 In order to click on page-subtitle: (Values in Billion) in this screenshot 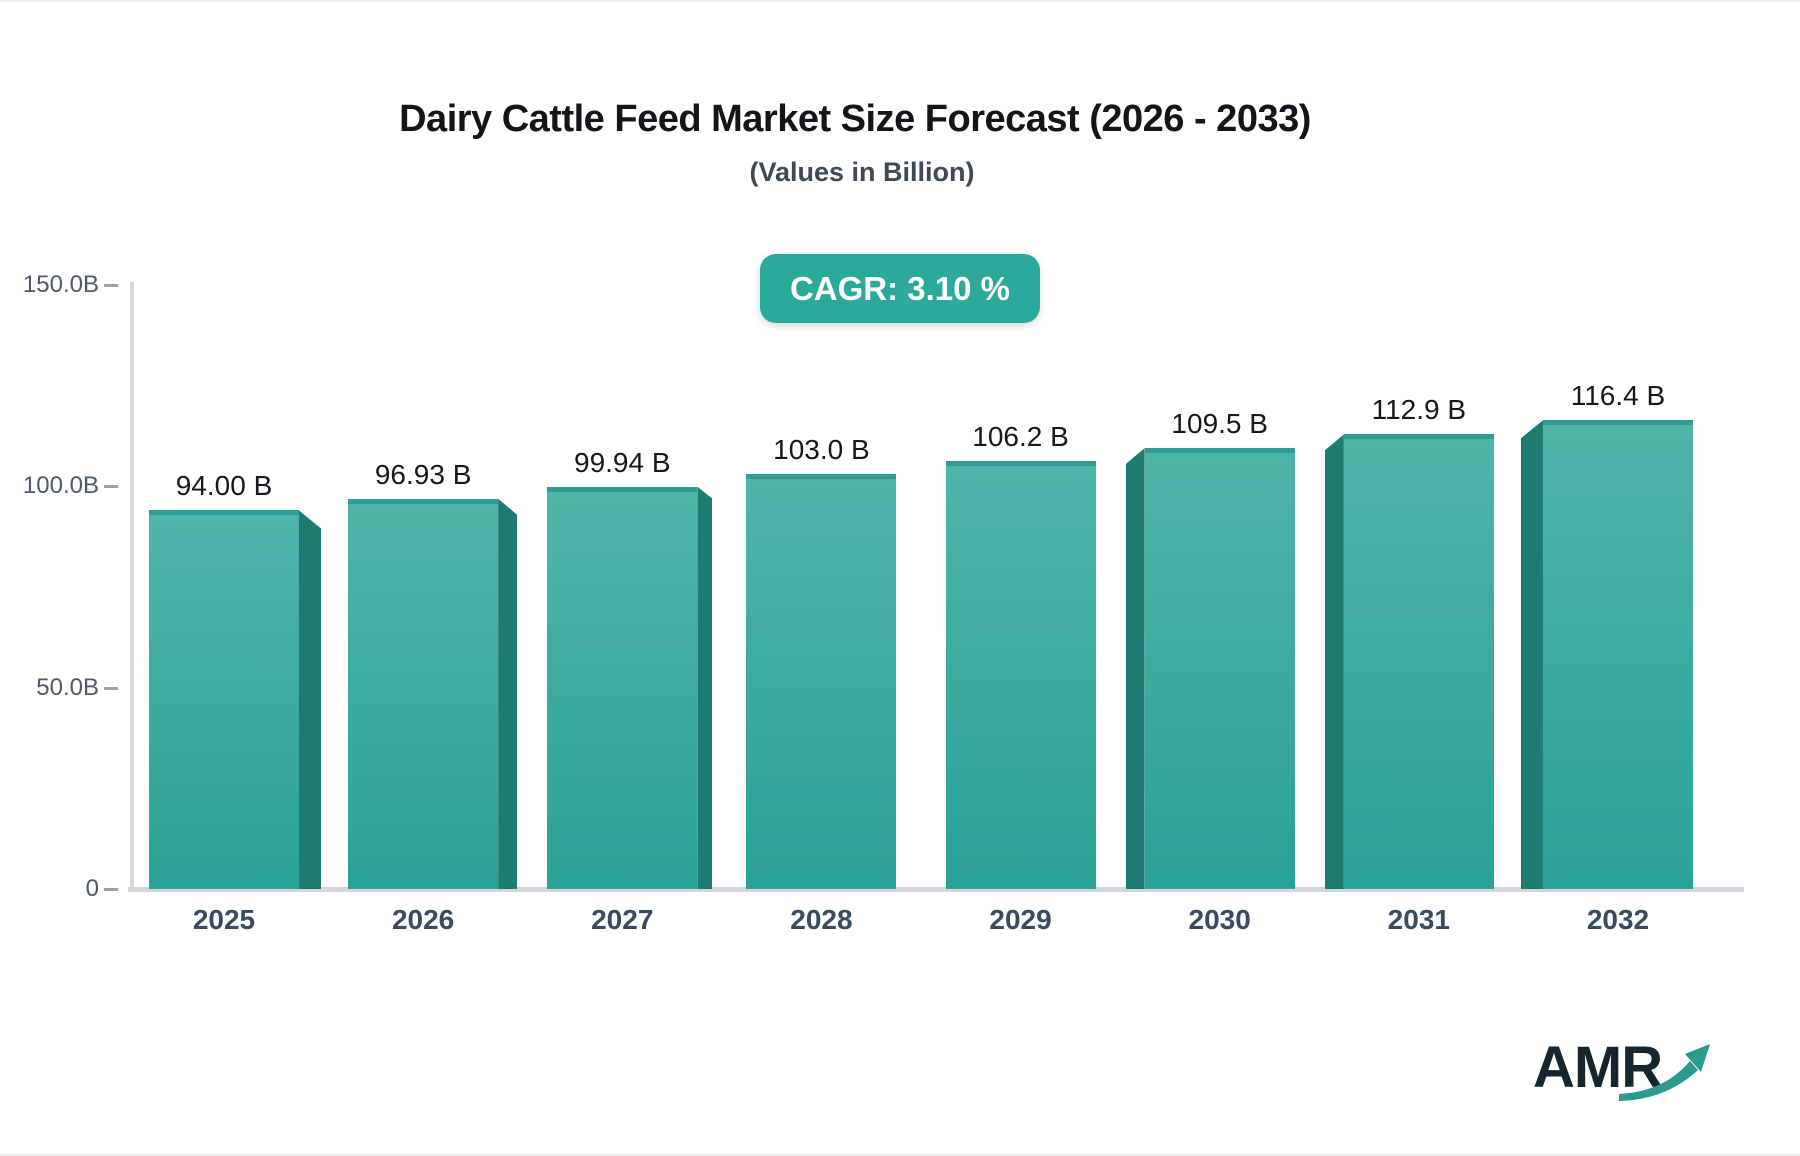, I will do `click(862, 172)`.